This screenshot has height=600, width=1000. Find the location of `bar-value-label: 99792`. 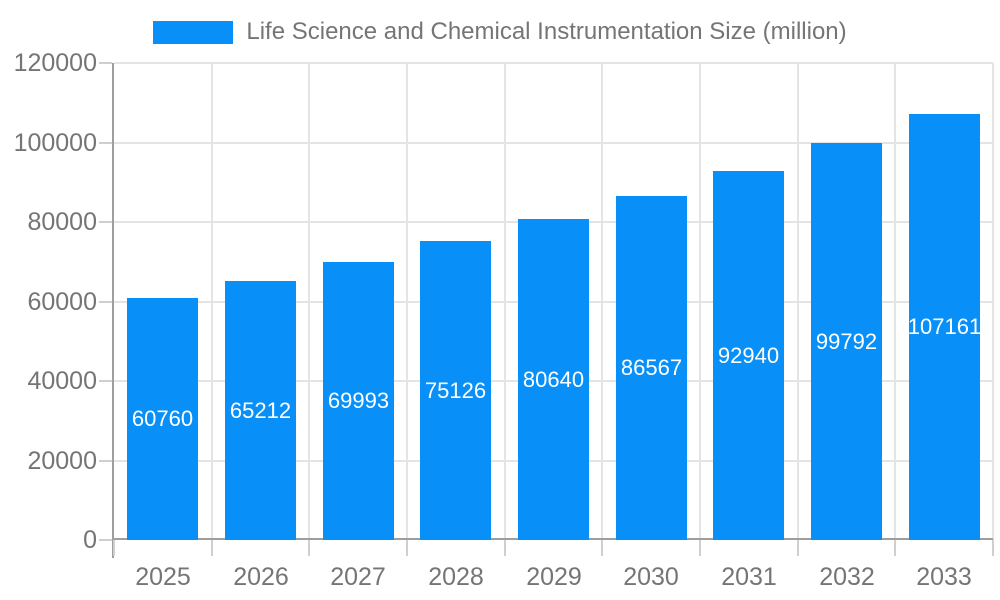

bar-value-label: 99792 is located at coordinates (846, 341).